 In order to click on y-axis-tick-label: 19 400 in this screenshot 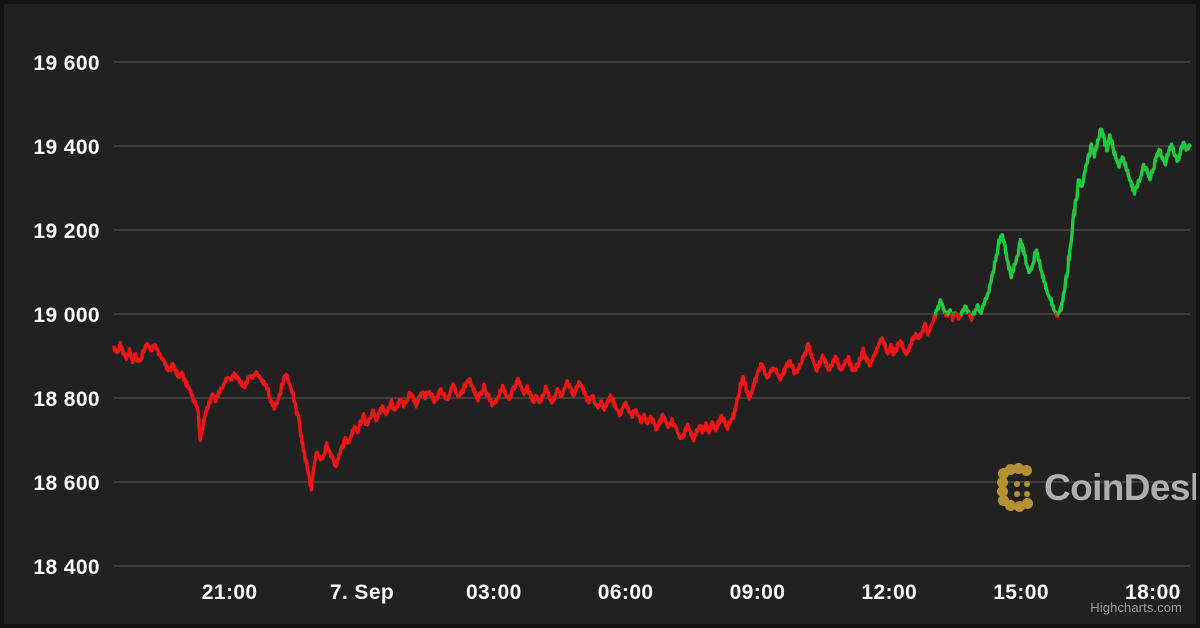, I will do `click(66, 147)`.